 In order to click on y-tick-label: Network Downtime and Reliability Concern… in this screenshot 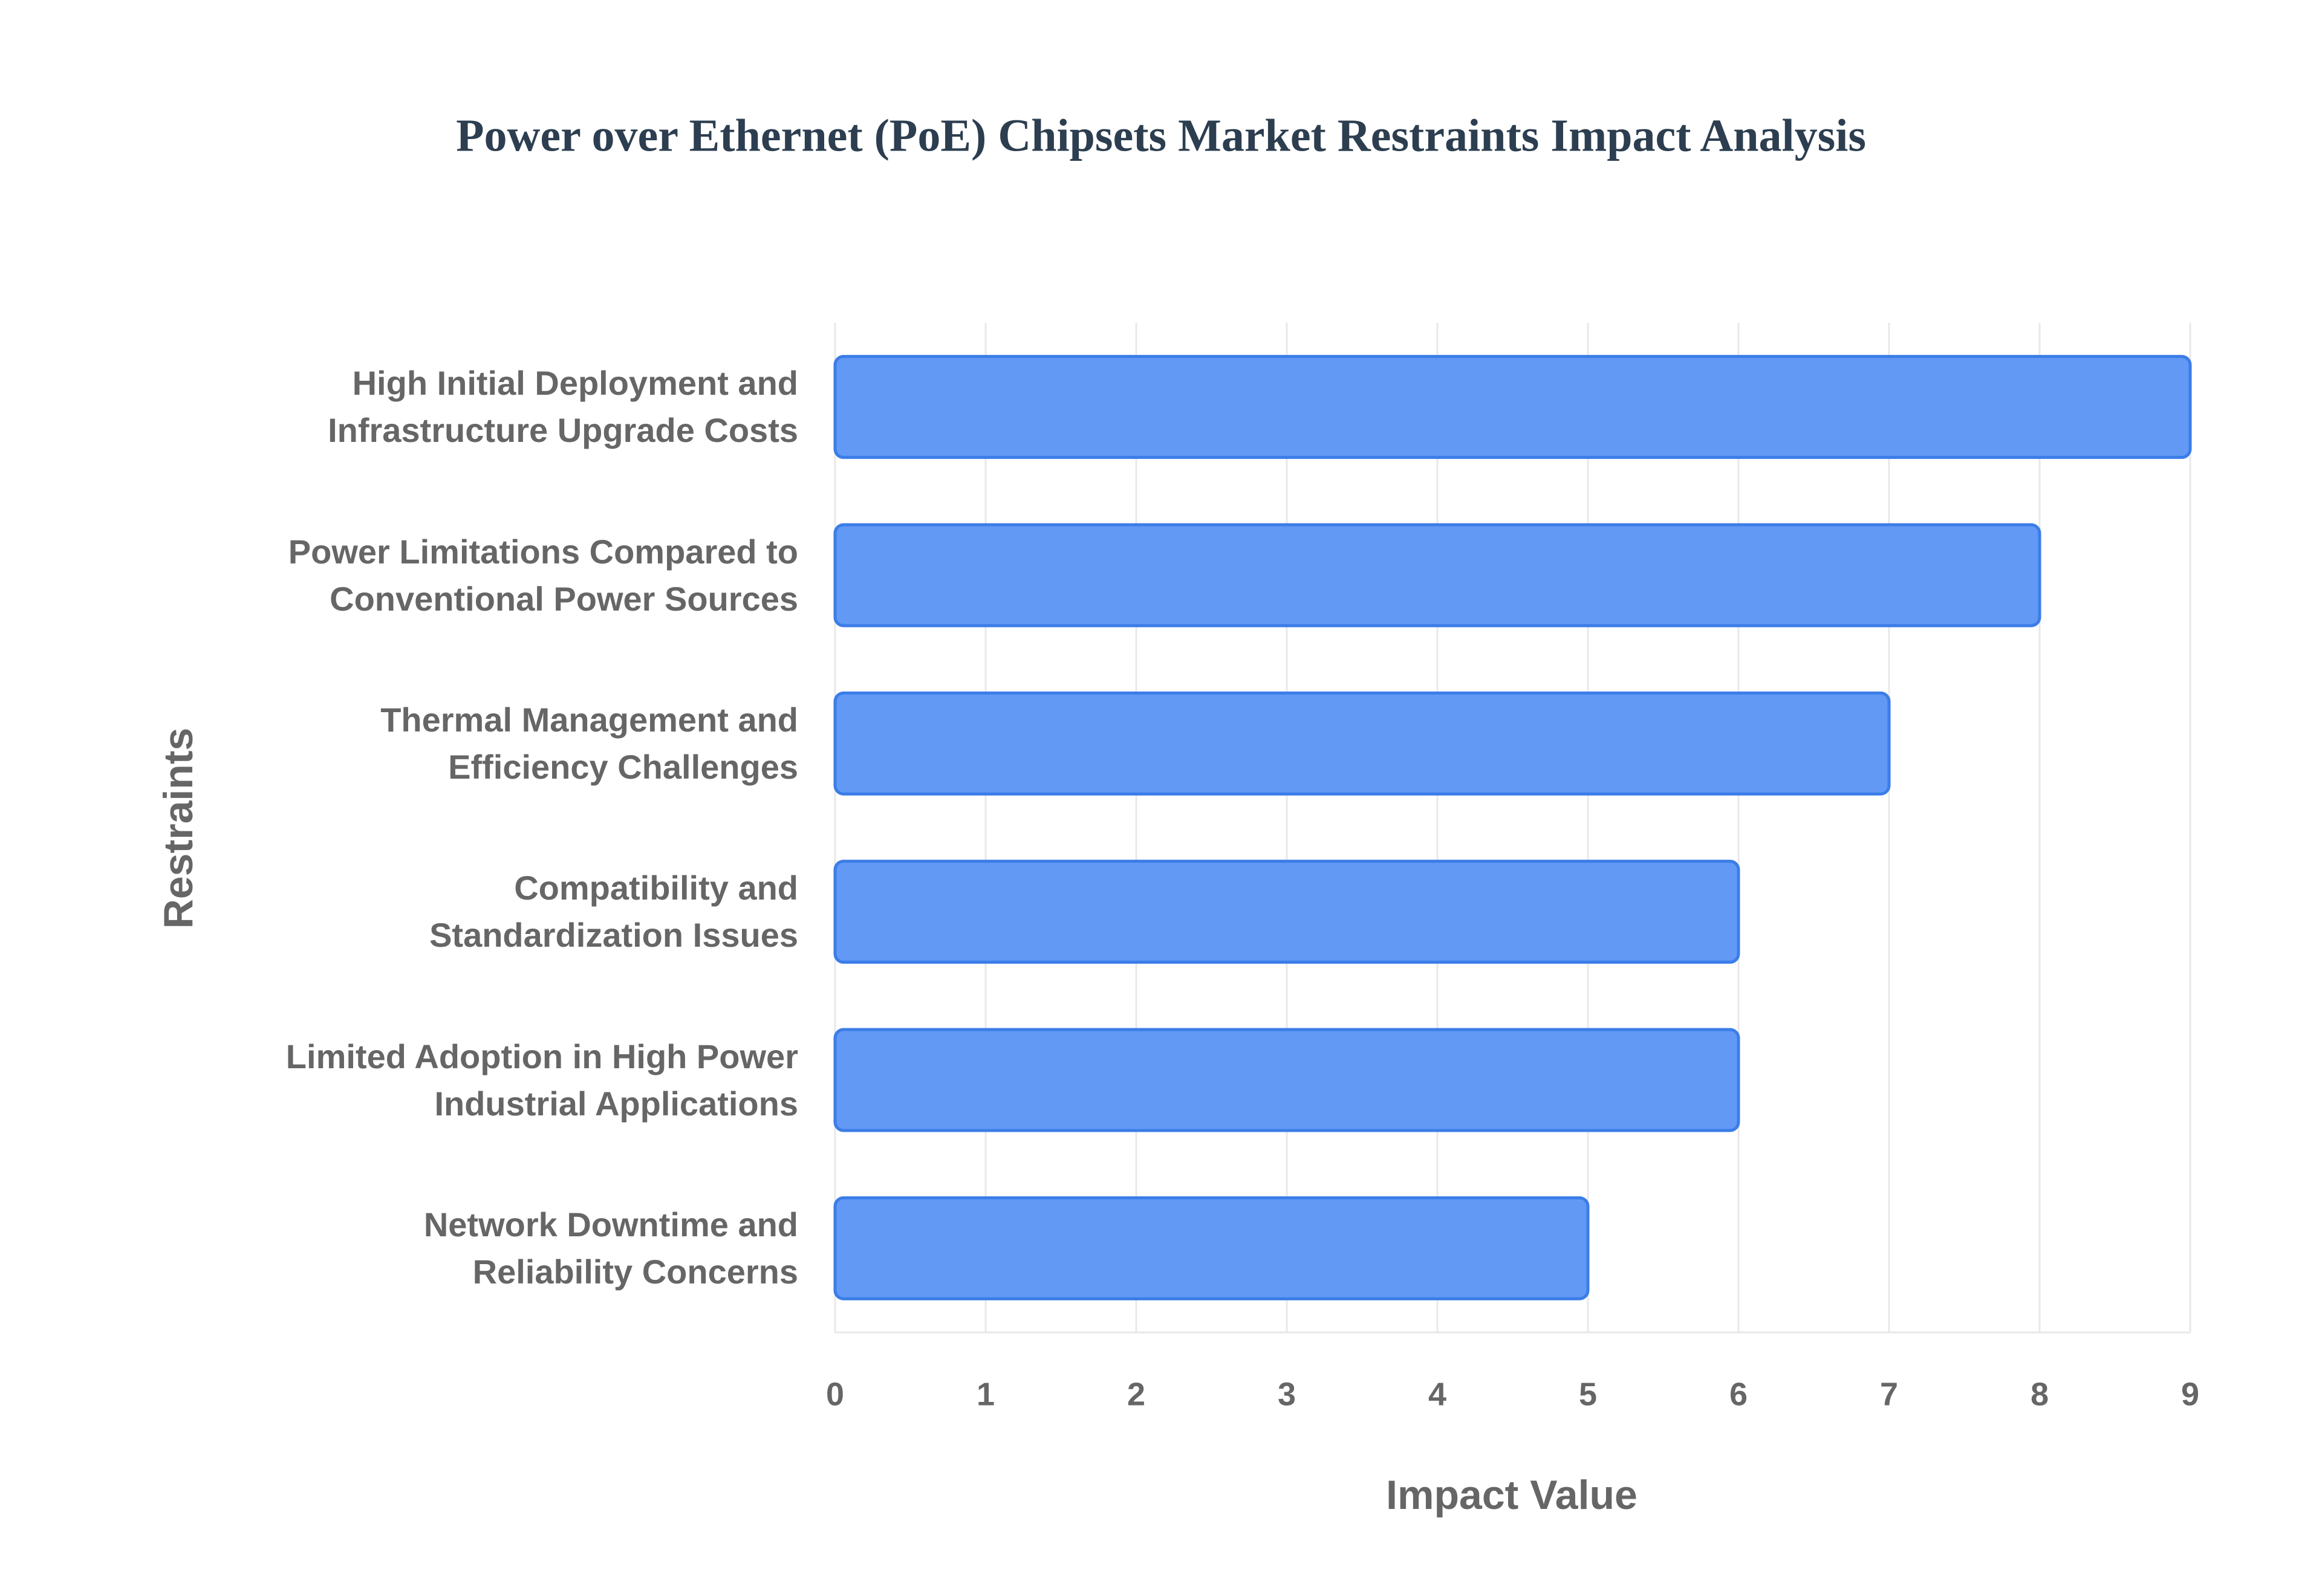, I will do `click(610, 1248)`.